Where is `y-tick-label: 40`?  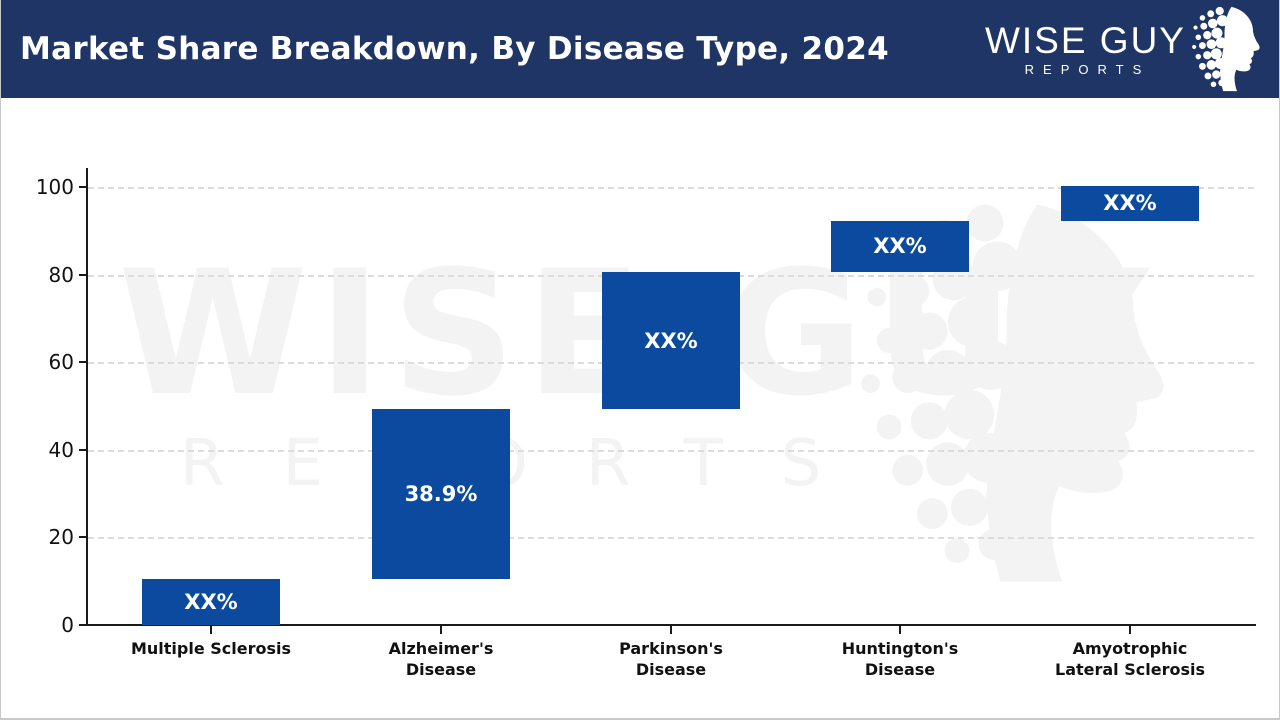 y-tick-label: 40 is located at coordinates (61, 449).